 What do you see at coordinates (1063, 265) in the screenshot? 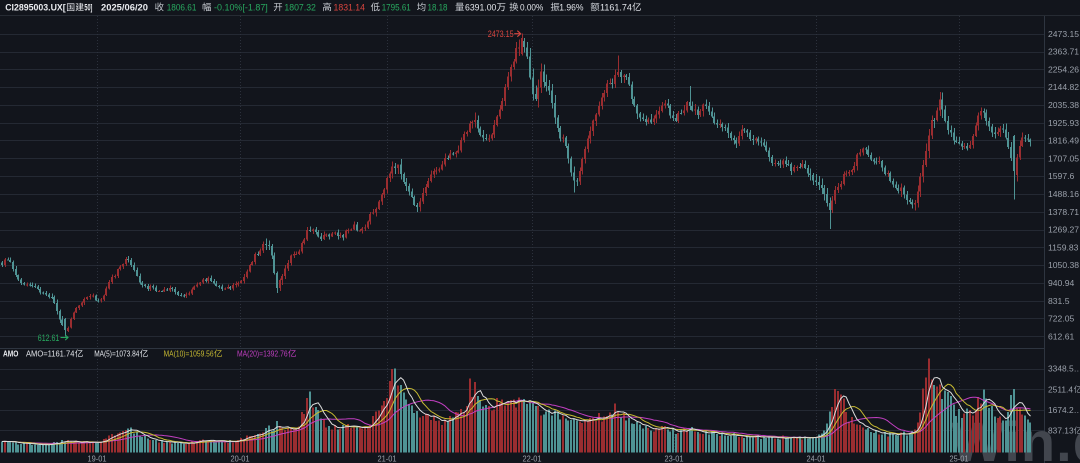
I see `svg-text: 1050.38` at bounding box center [1063, 265].